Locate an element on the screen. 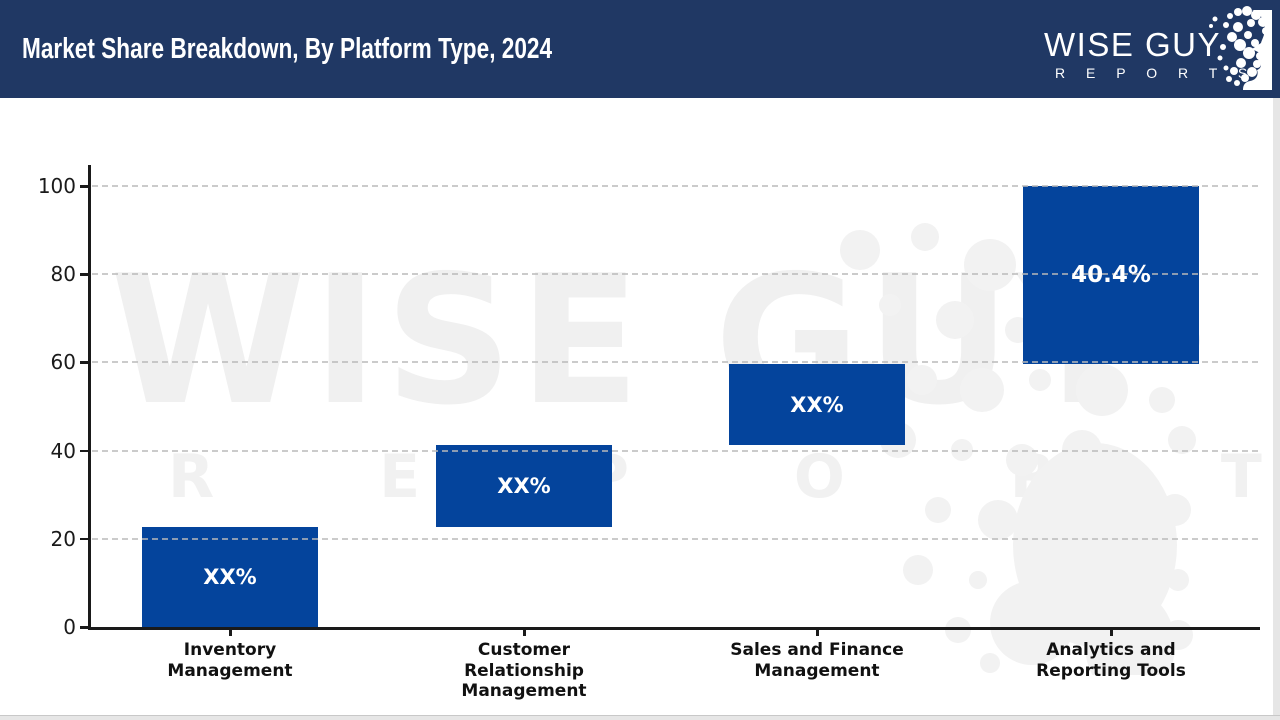  logo-head-dots-icon is located at coordinates (1240, 48).